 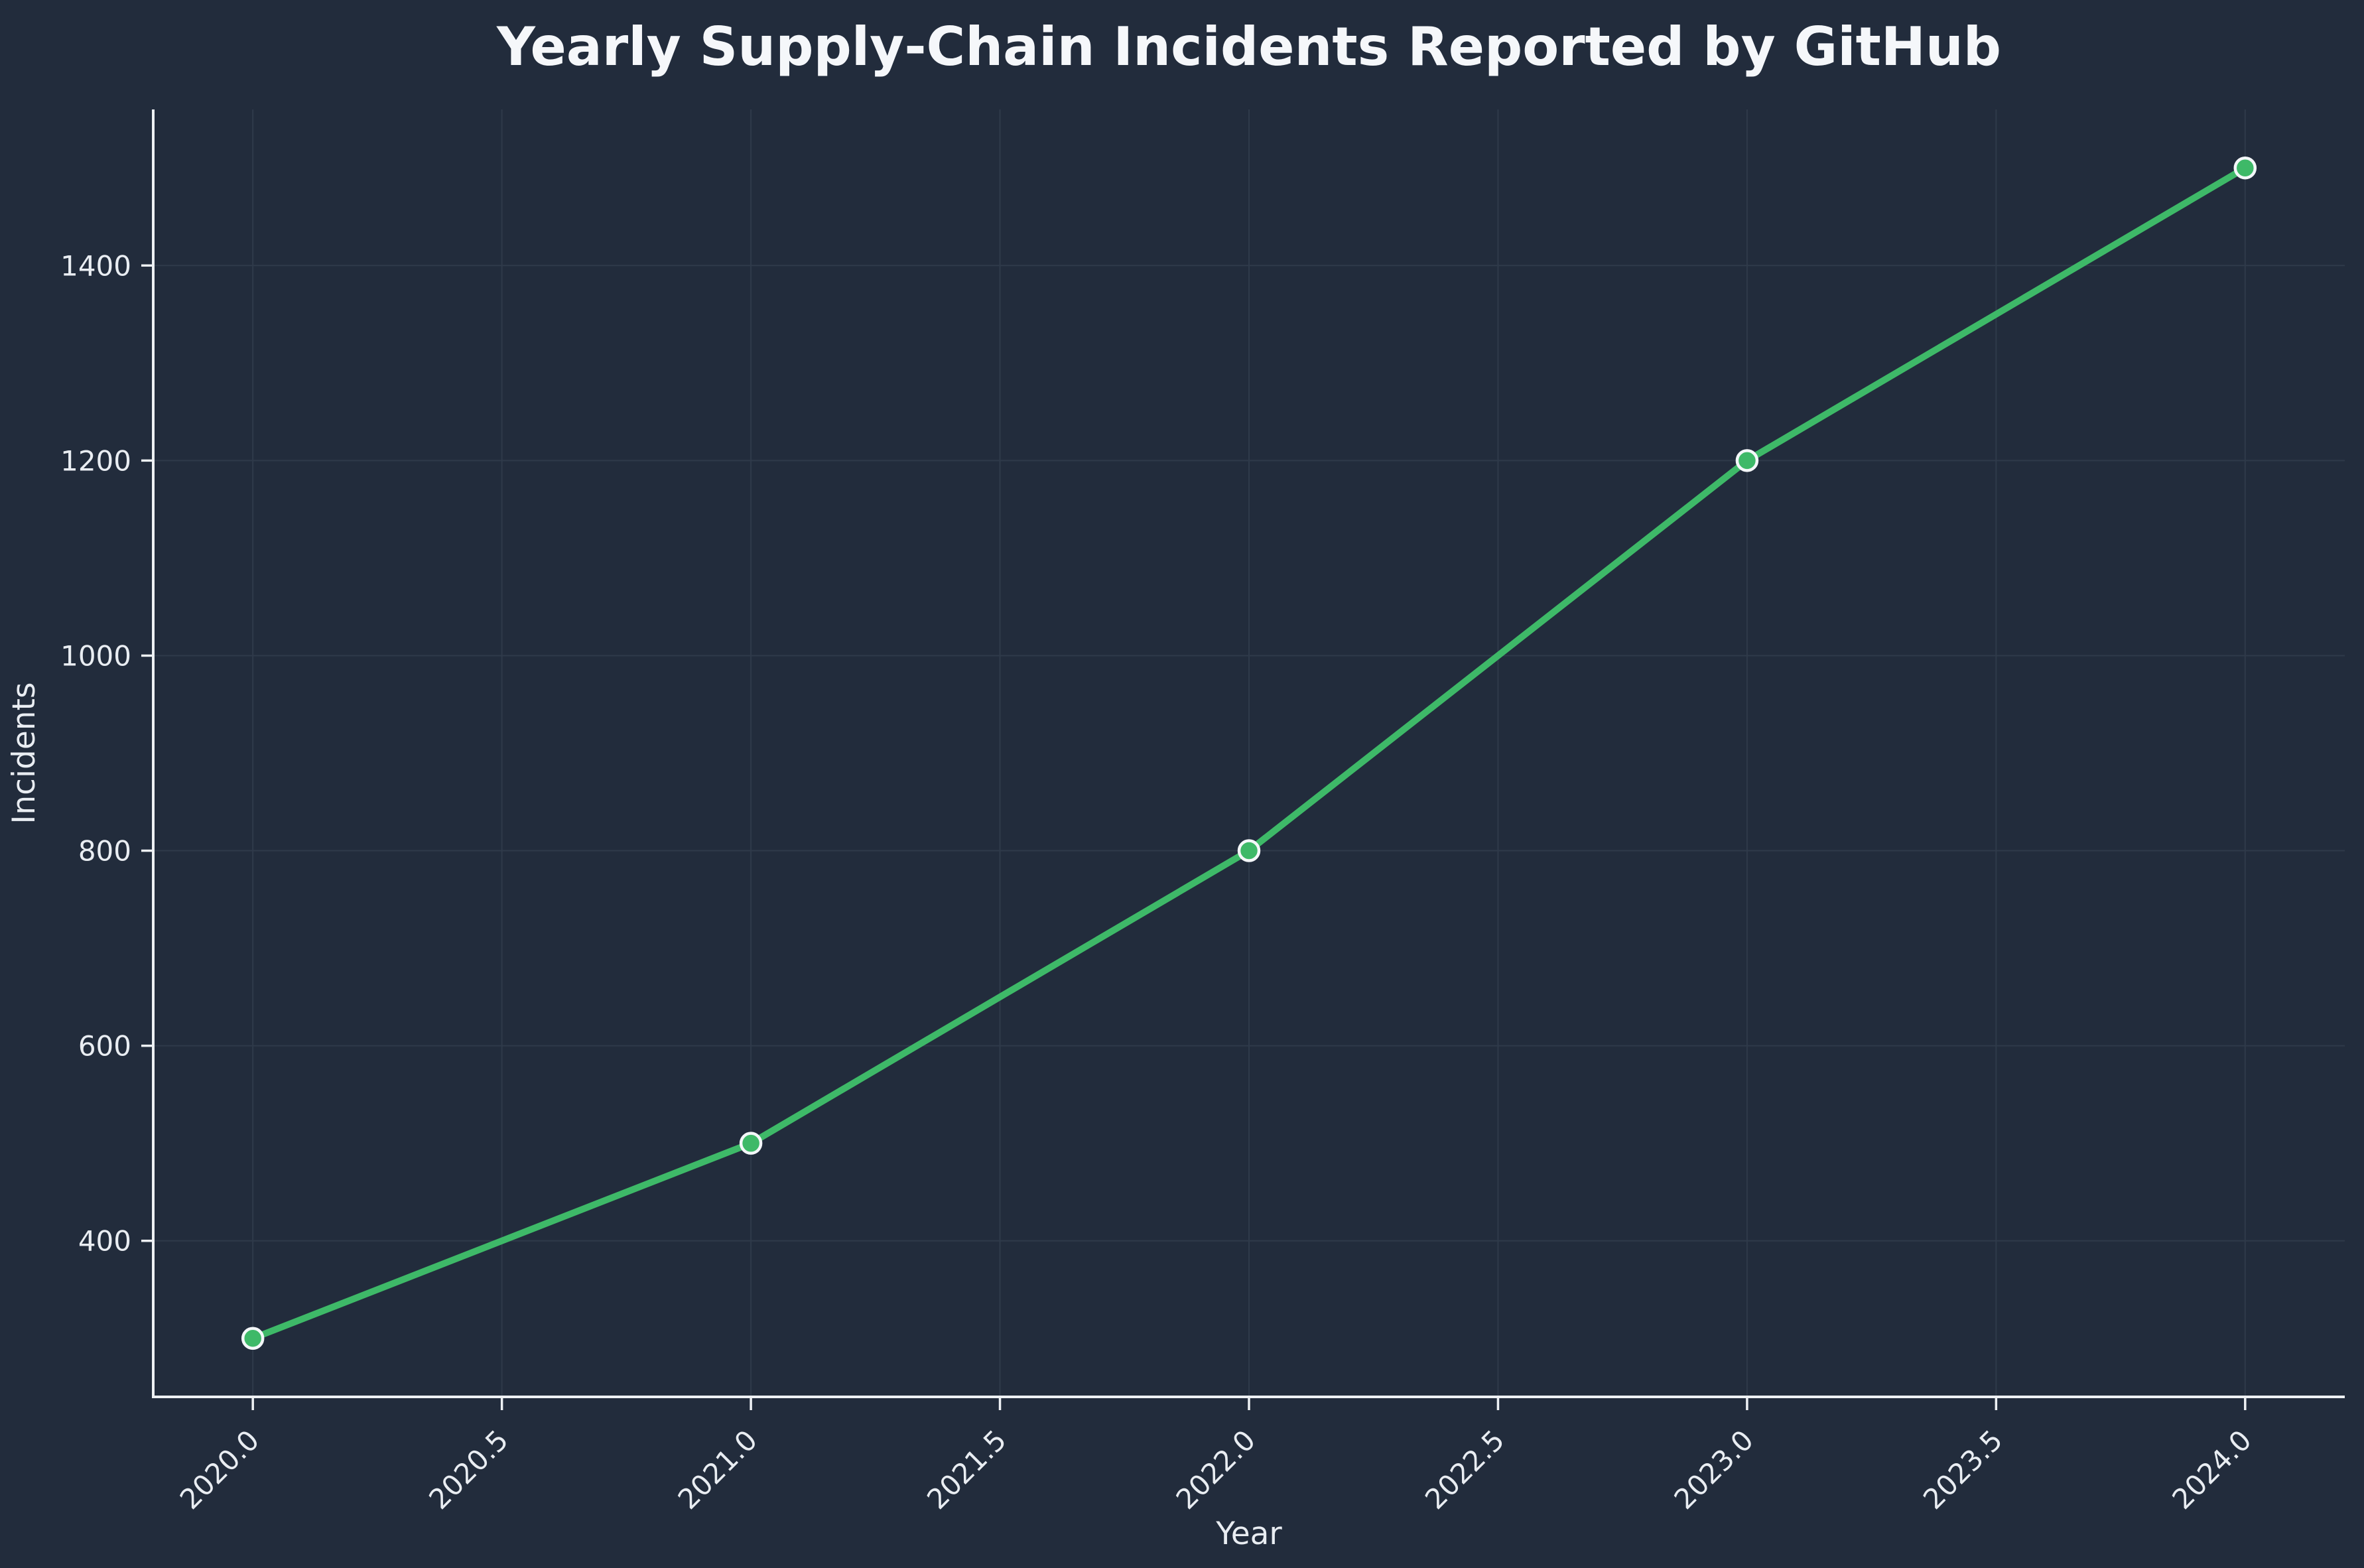 I want to click on x-tick-label: 2022.5, so click(x=1465, y=1470).